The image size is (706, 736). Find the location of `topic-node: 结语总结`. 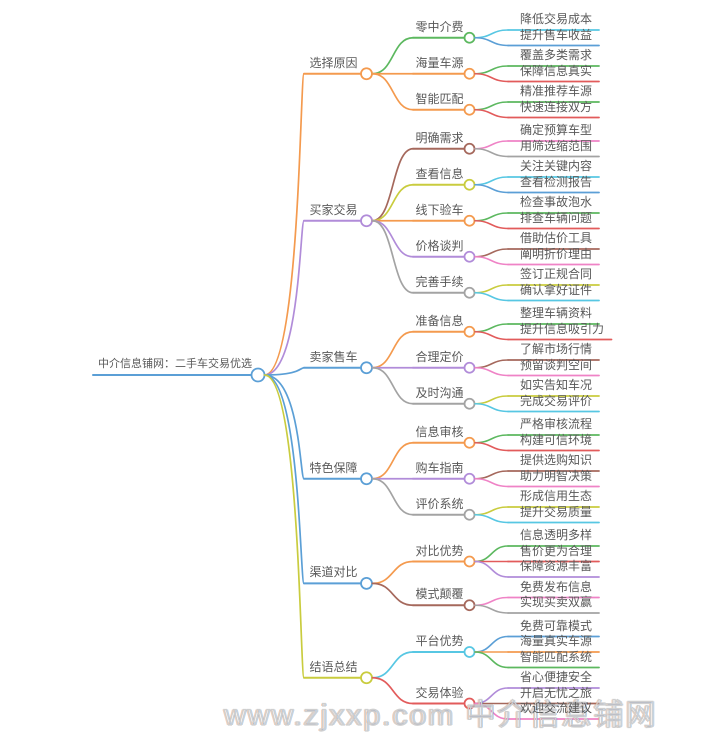

topic-node: 结语总结 is located at coordinates (333, 666).